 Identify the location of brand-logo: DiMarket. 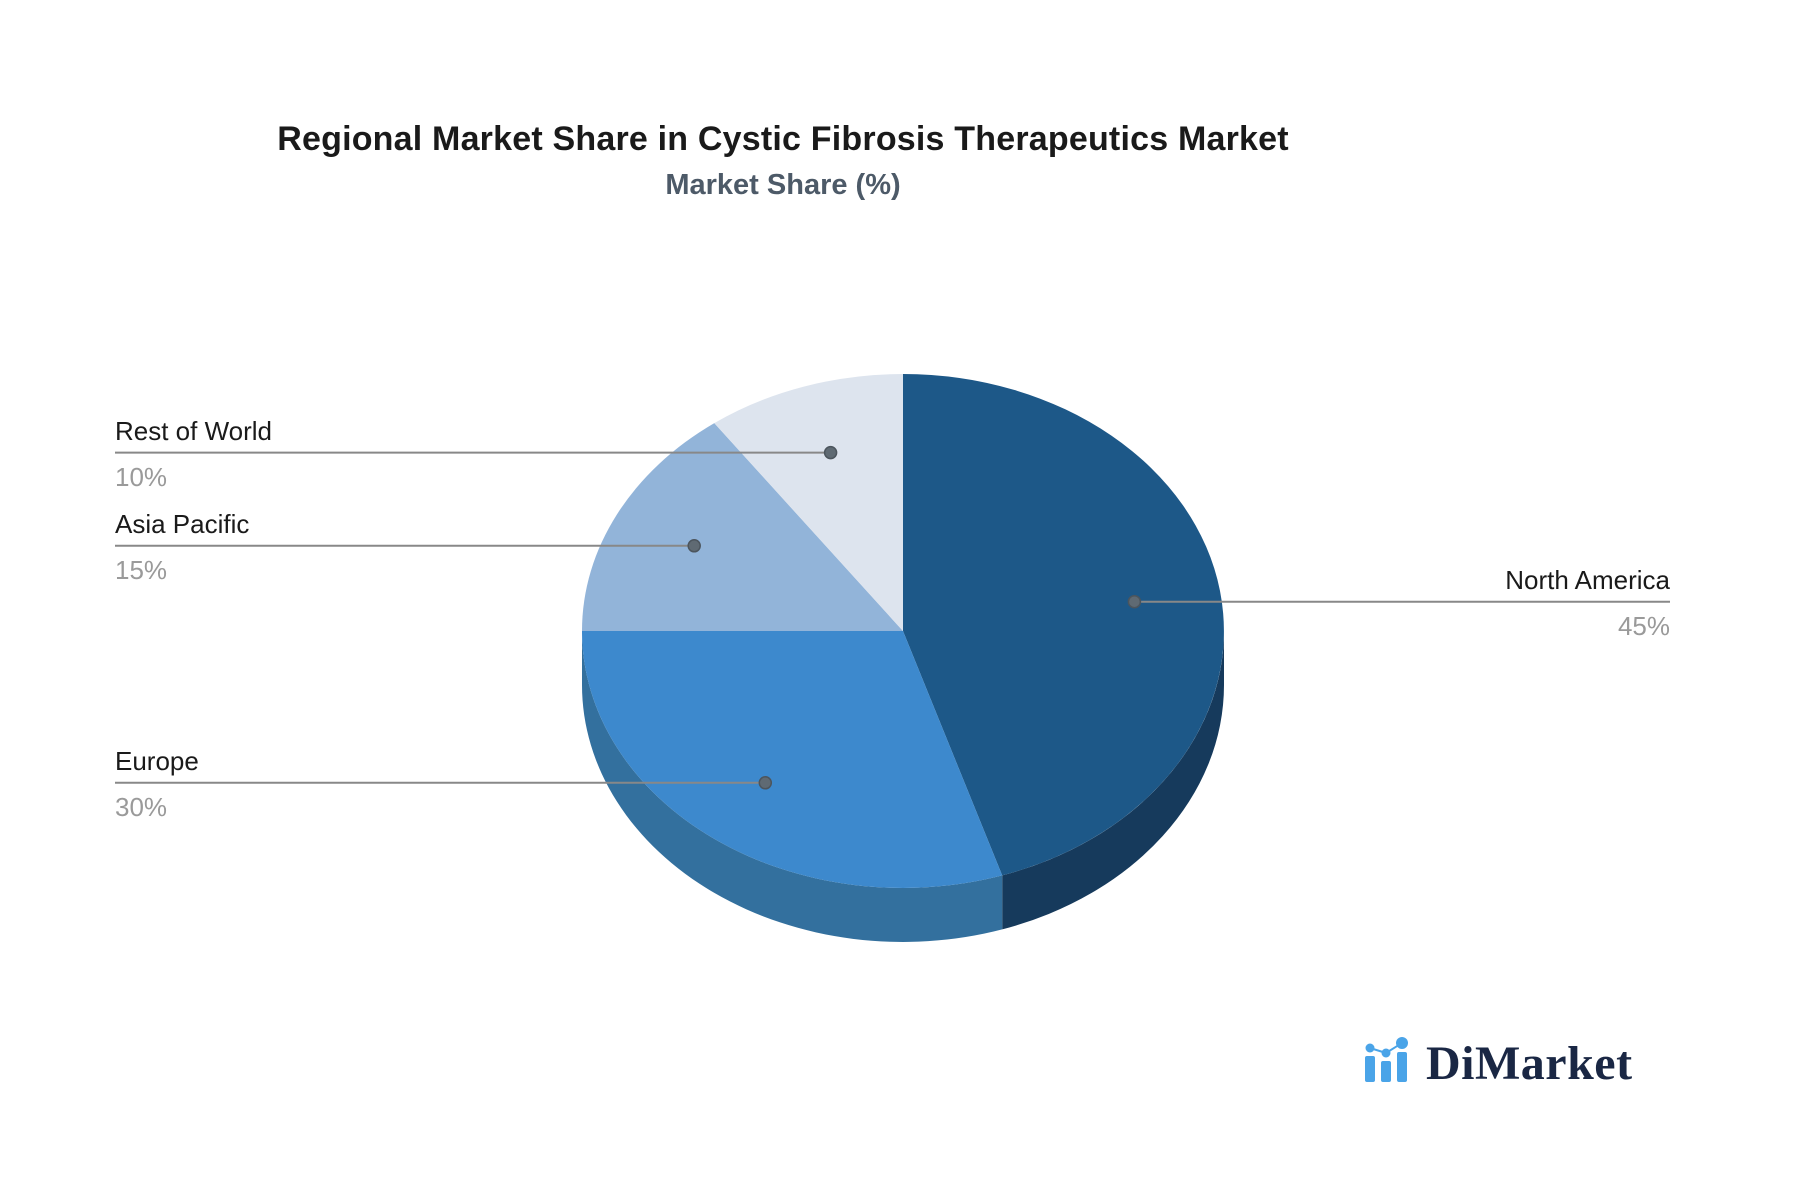
(1498, 1062).